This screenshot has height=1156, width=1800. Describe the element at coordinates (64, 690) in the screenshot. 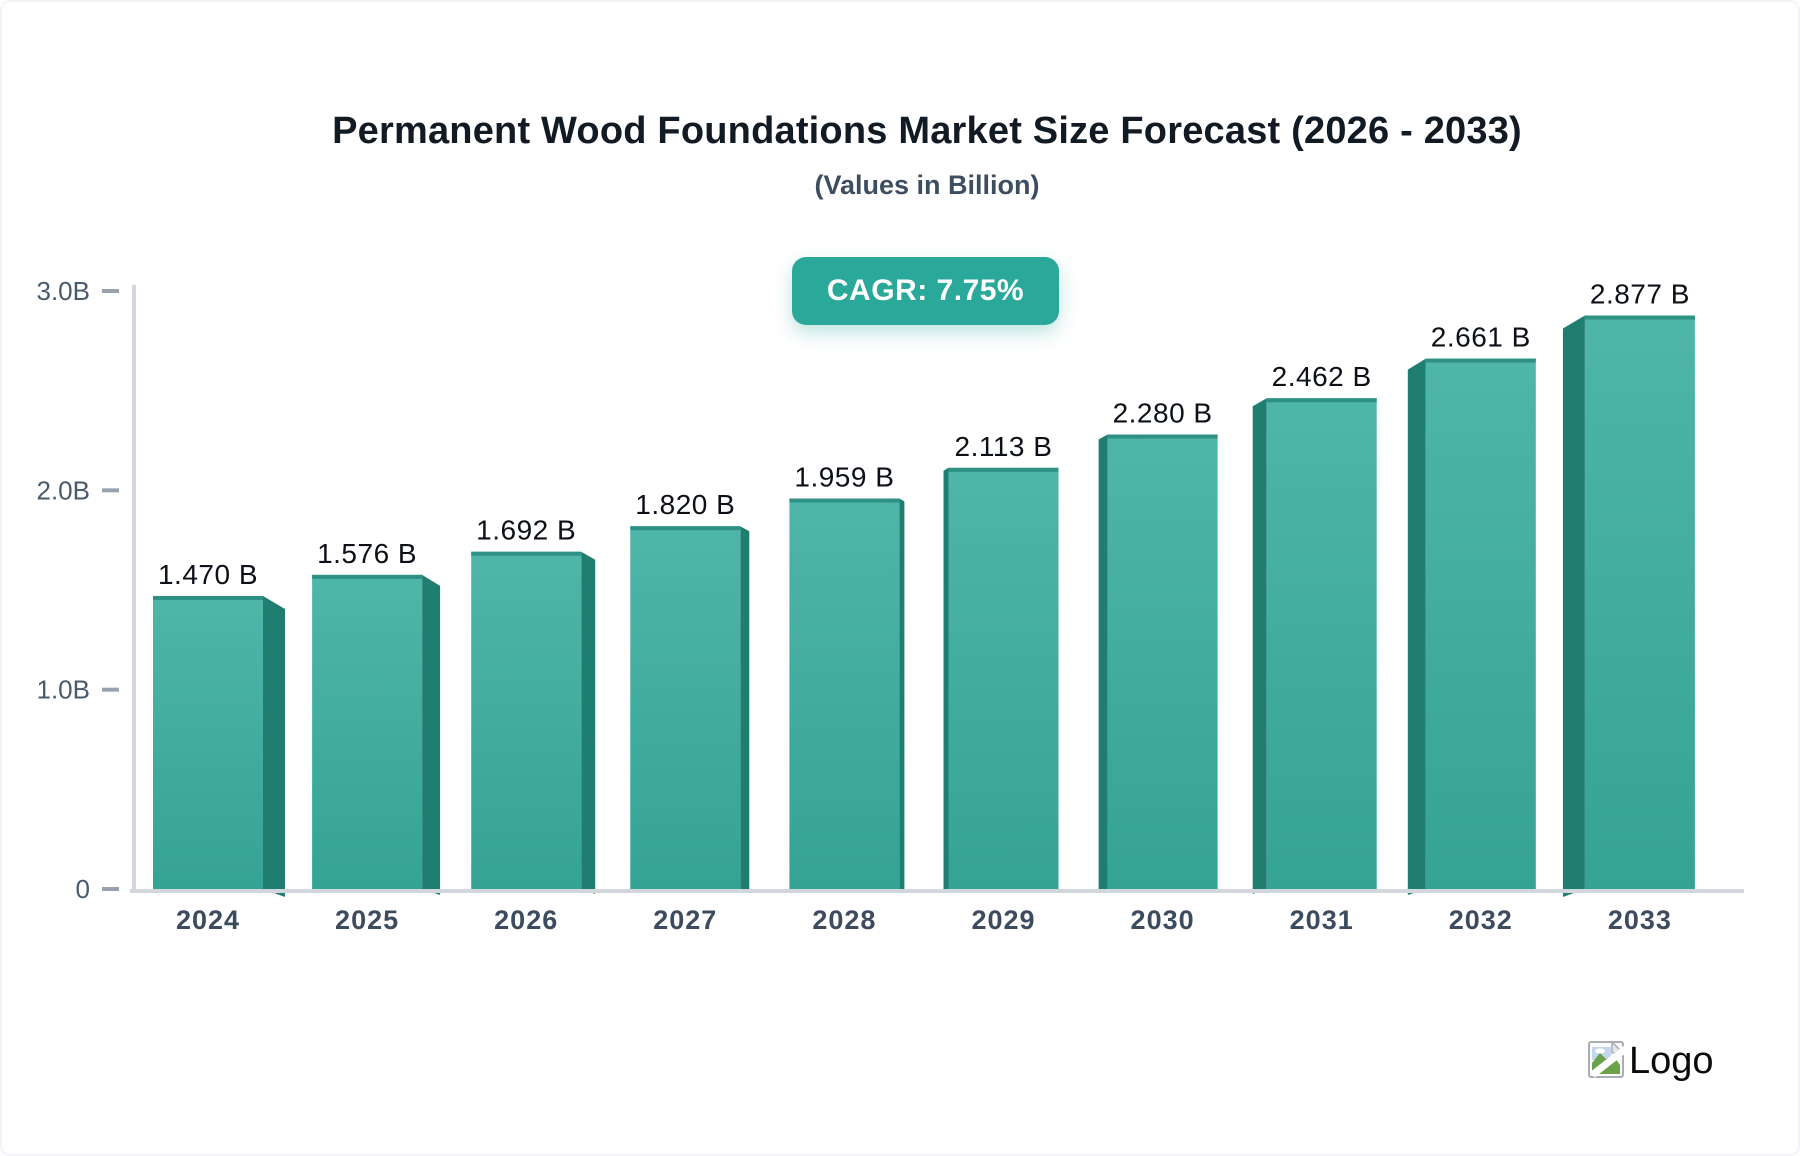

I see `y-axis-label: 1.0B` at that location.